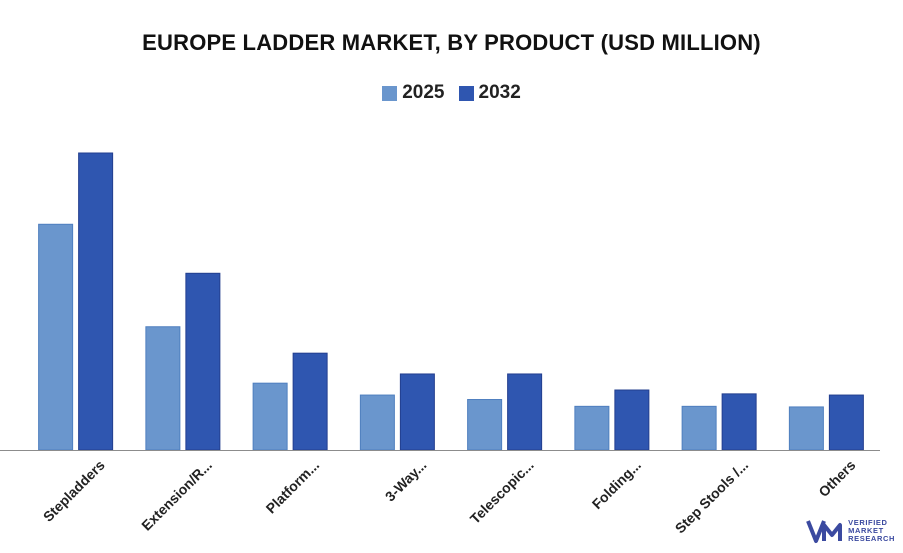 This screenshot has height=553, width=903. What do you see at coordinates (466, 93) in the screenshot?
I see `legend-swatch-2032` at bounding box center [466, 93].